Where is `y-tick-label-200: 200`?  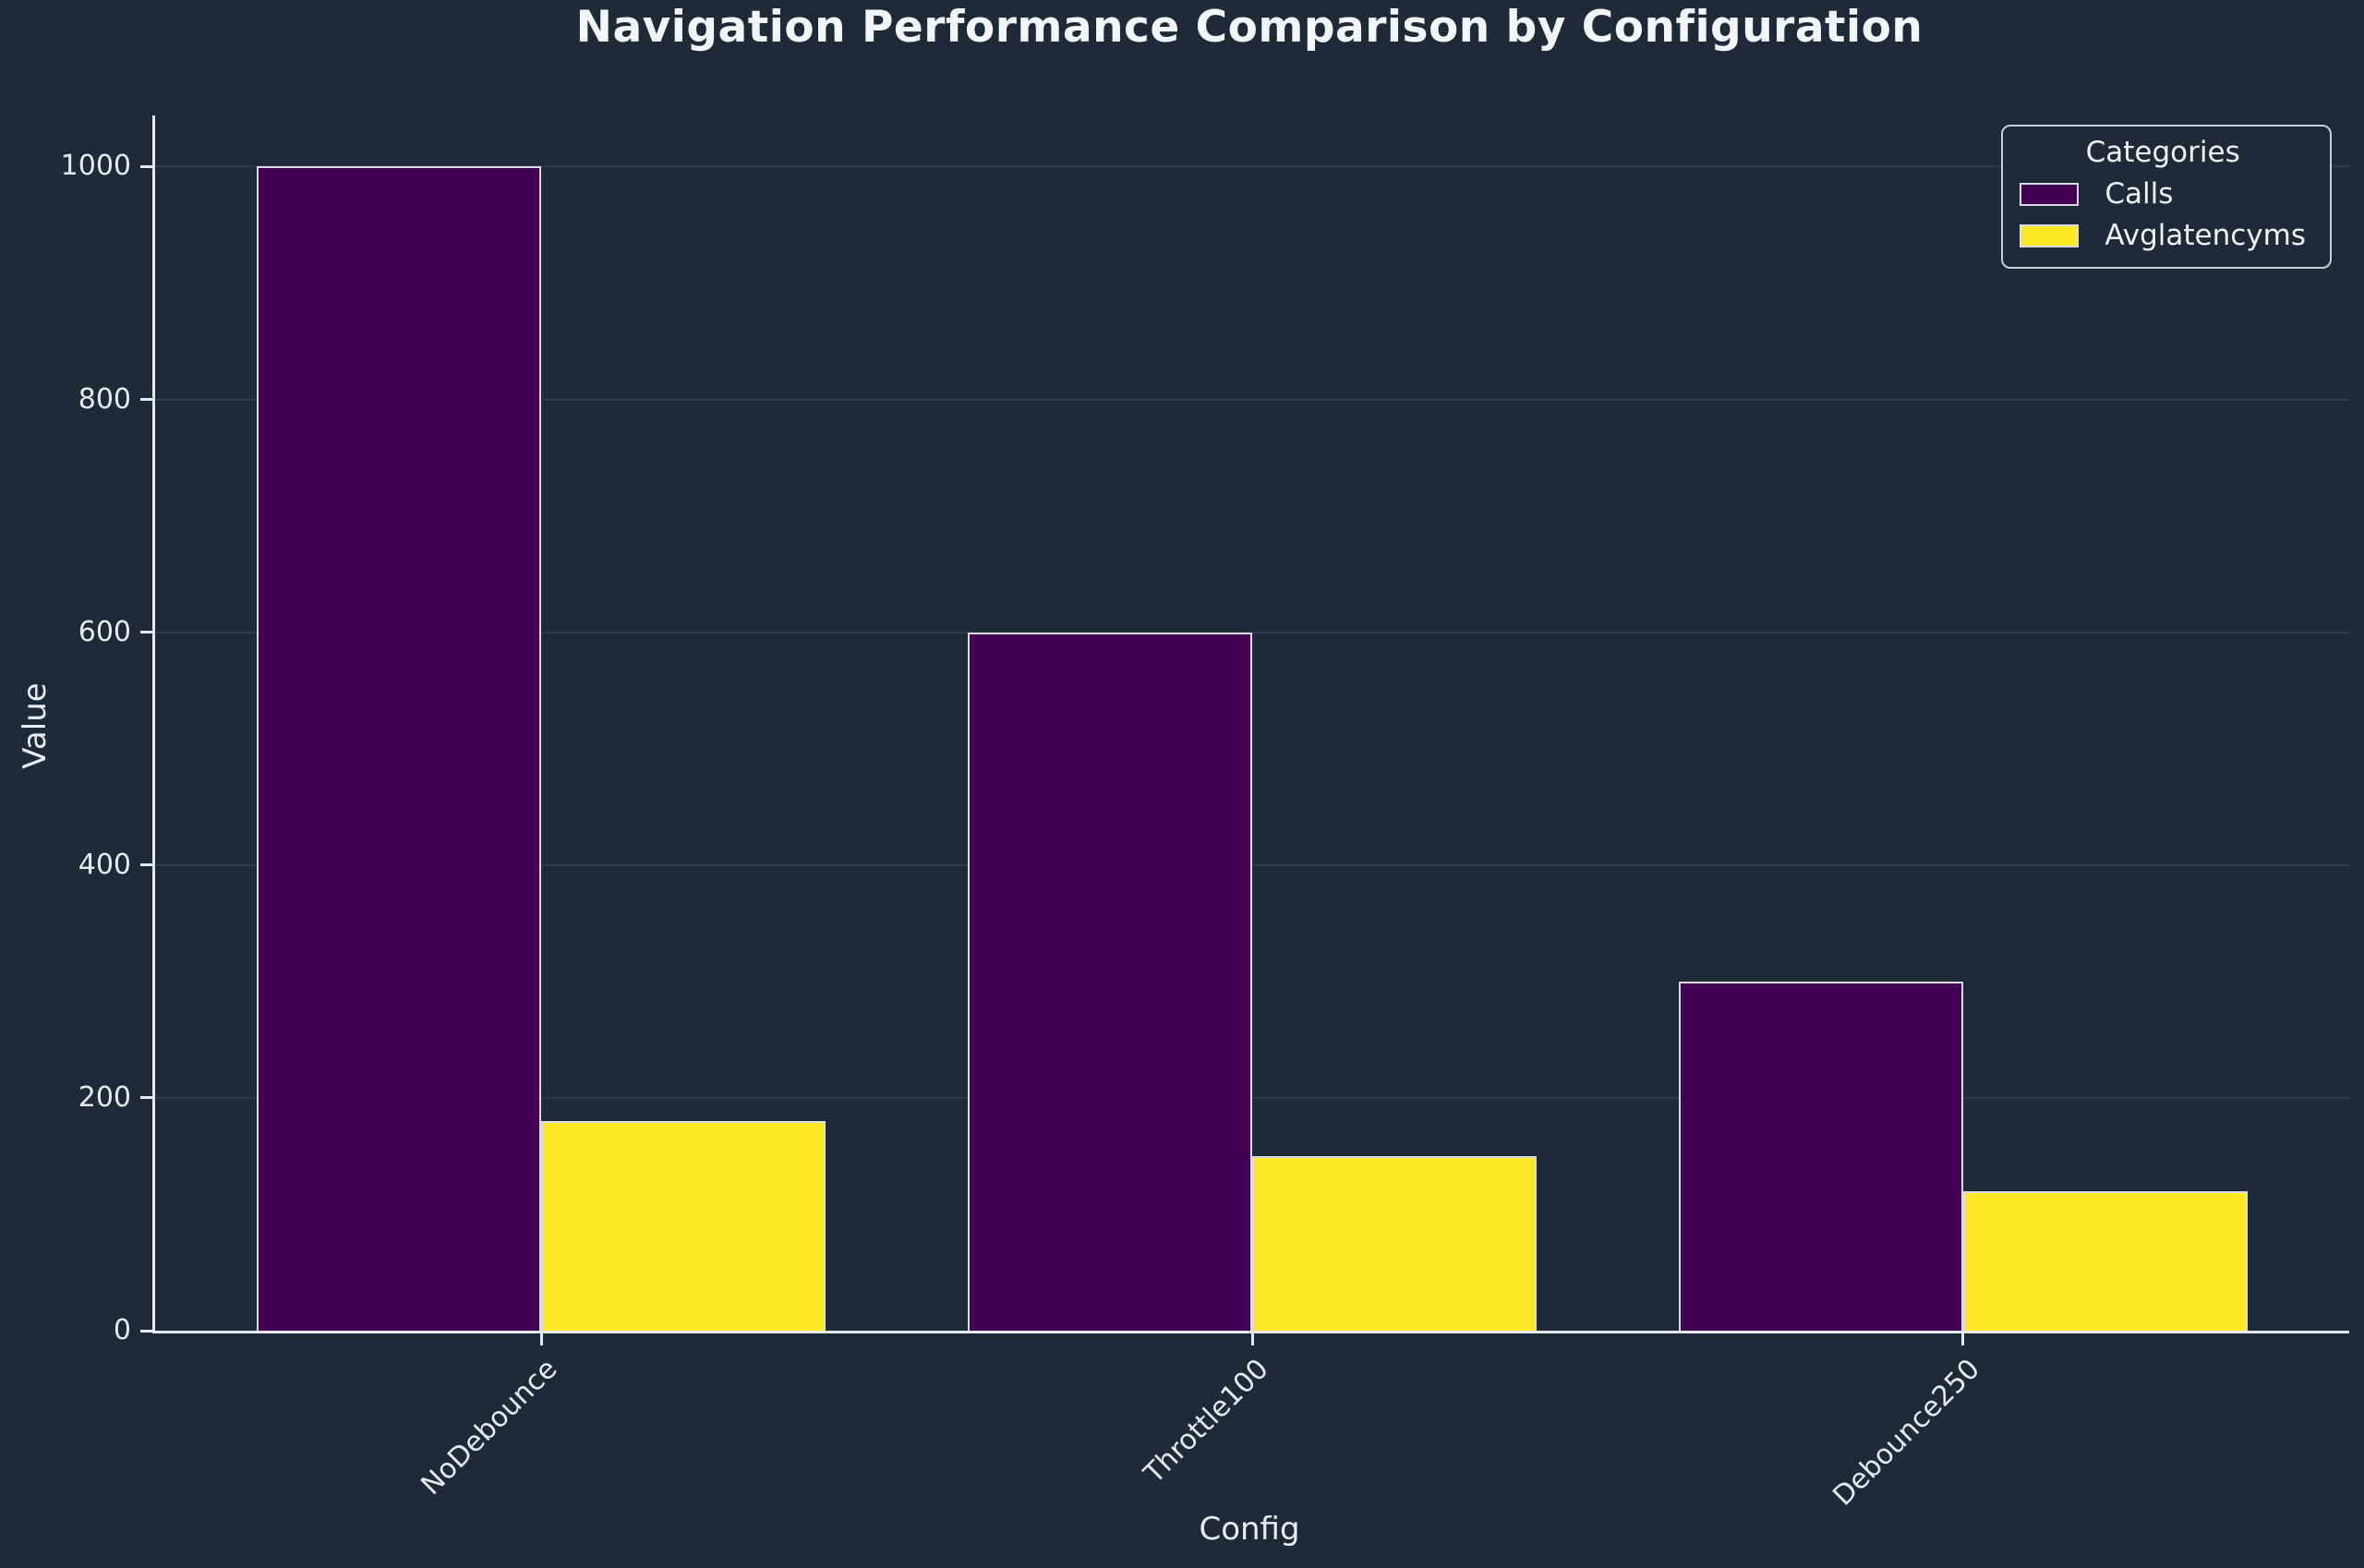 y-tick-label-200: 200 is located at coordinates (104, 1097).